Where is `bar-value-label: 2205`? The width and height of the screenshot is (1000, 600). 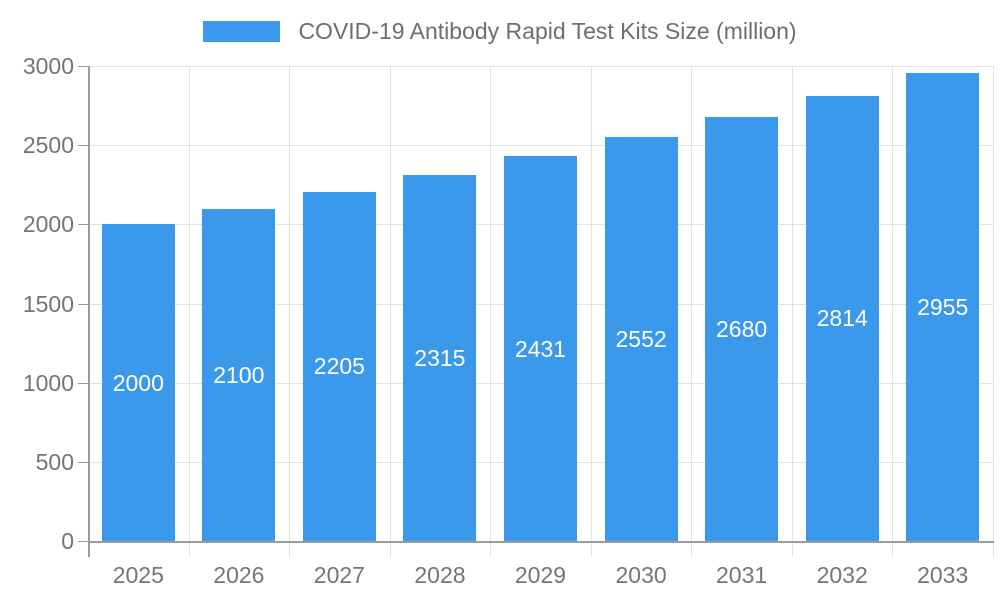
bar-value-label: 2205 is located at coordinates (339, 366).